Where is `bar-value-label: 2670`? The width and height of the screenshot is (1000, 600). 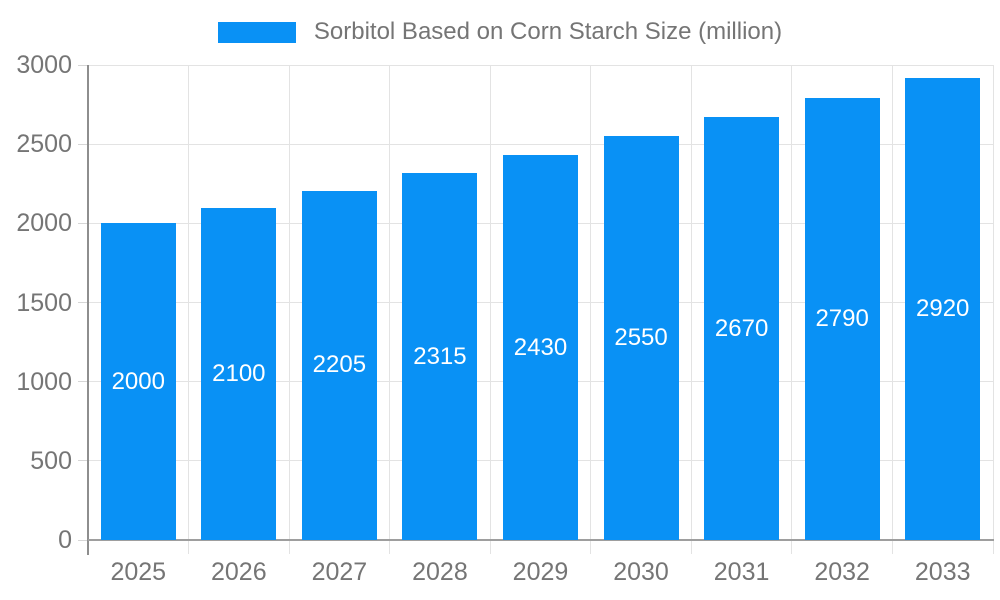 bar-value-label: 2670 is located at coordinates (741, 328).